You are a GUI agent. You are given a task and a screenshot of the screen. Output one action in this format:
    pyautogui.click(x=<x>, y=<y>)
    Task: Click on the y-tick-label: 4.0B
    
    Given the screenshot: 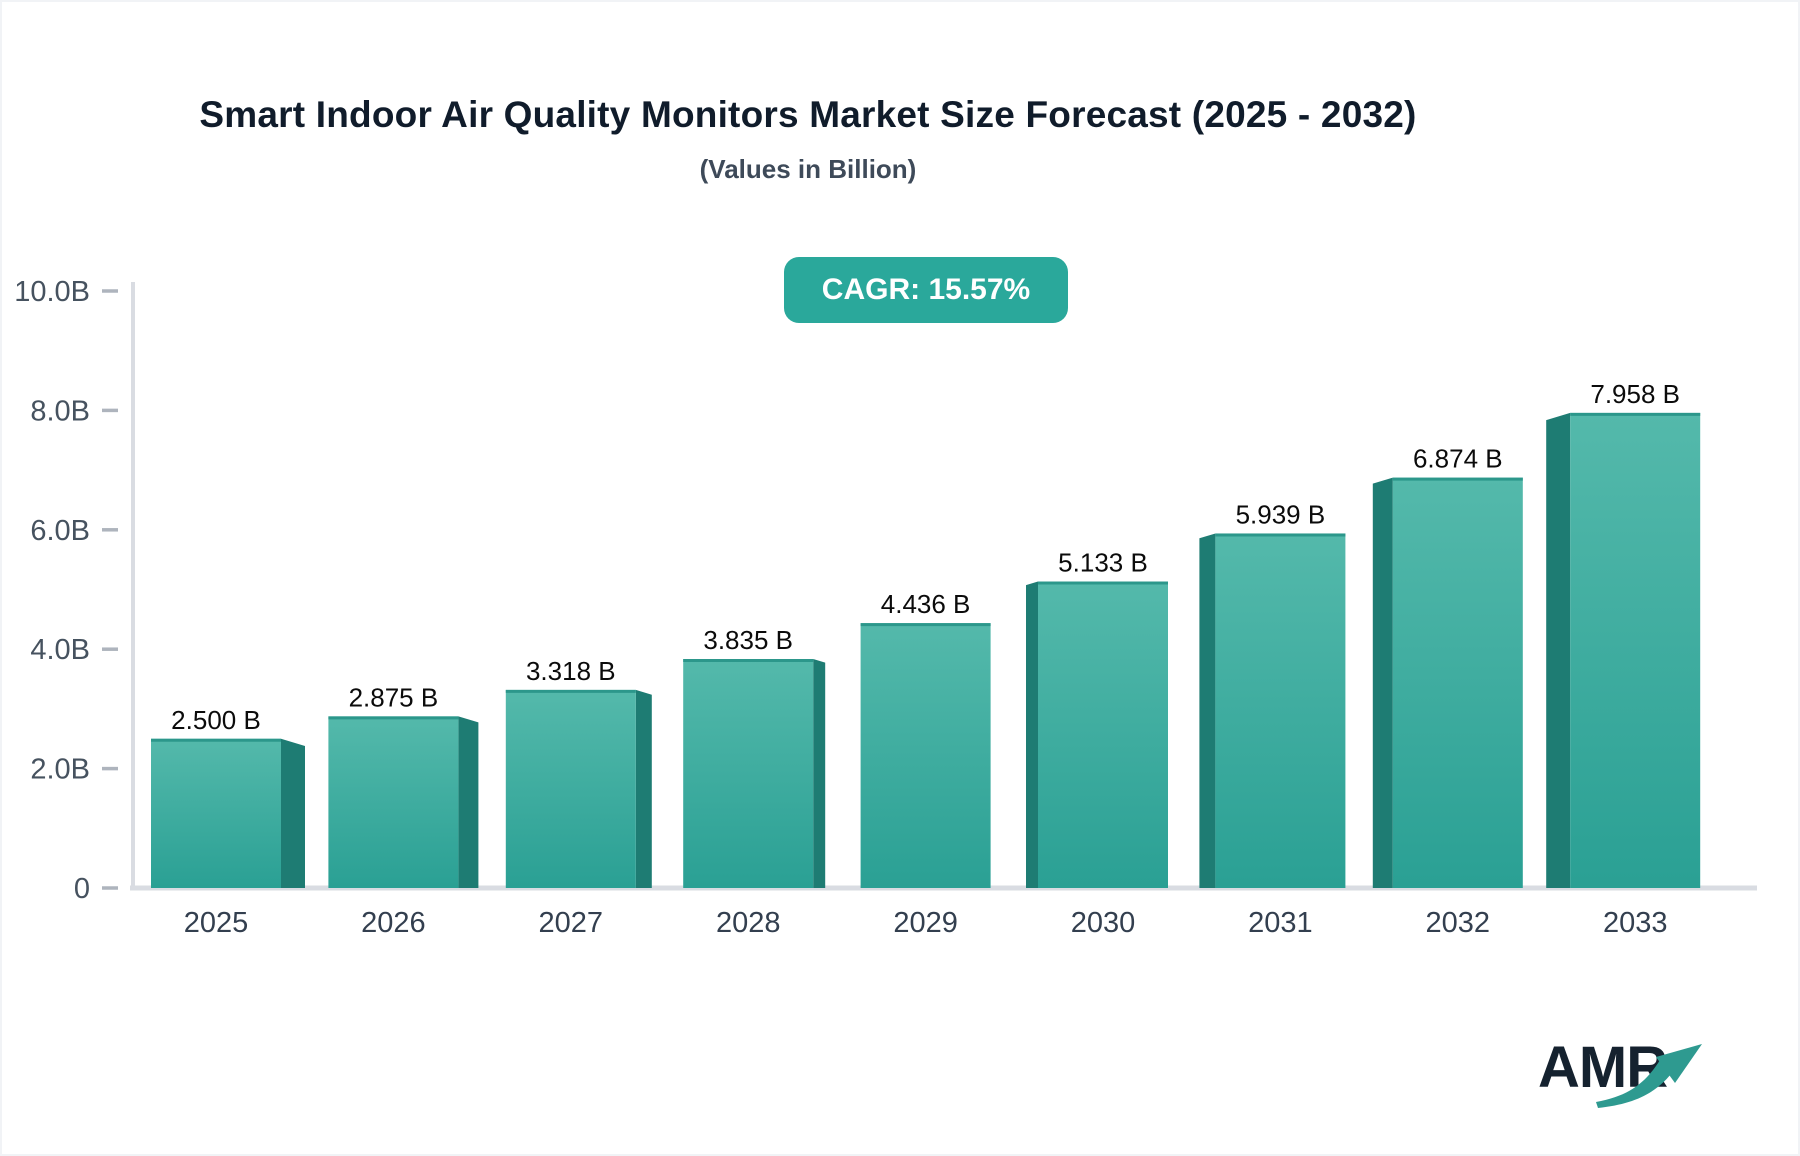 What is the action you would take?
    pyautogui.click(x=60, y=650)
    